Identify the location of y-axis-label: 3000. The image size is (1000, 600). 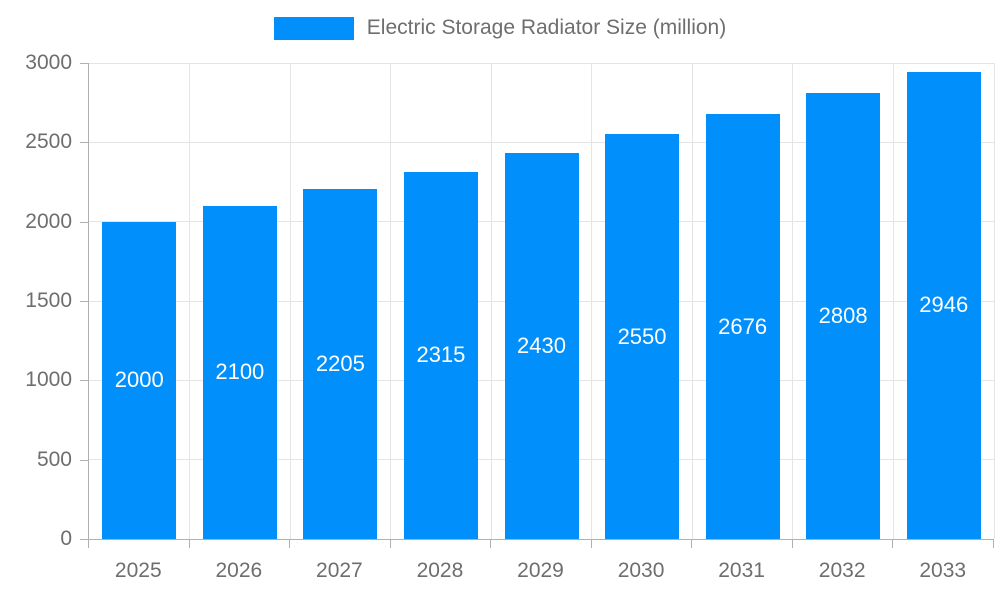
(48, 62).